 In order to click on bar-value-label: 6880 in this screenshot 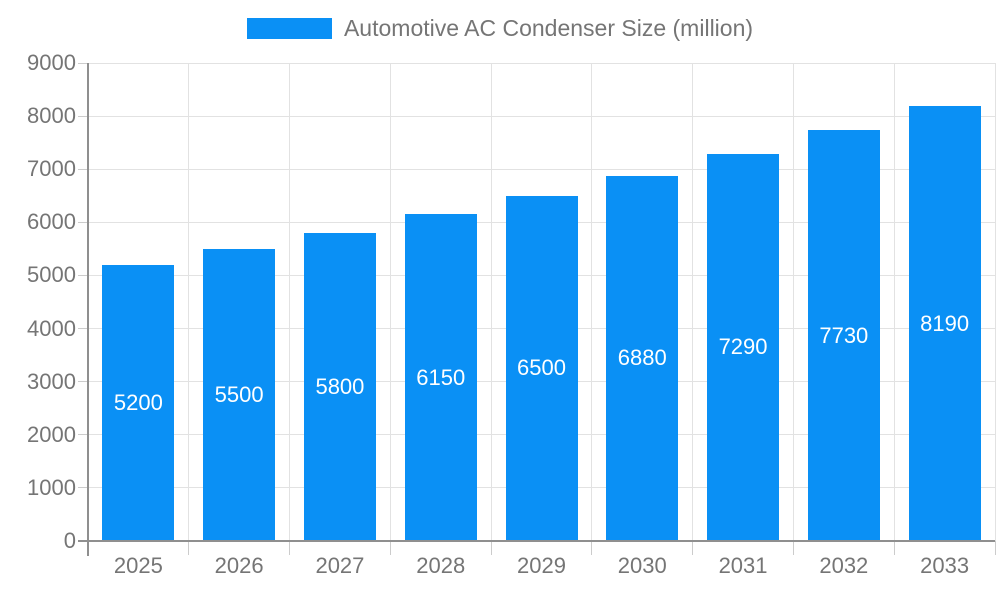, I will do `click(642, 358)`.